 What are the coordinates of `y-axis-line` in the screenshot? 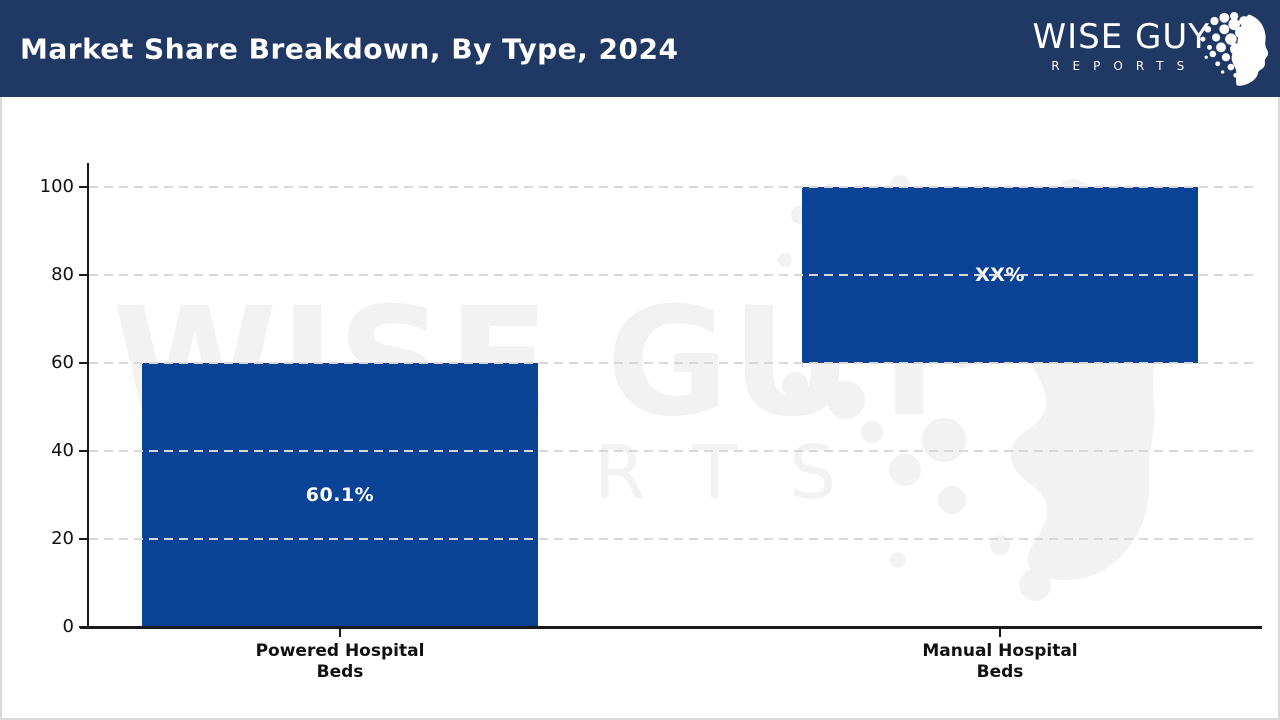 It's located at (88, 395).